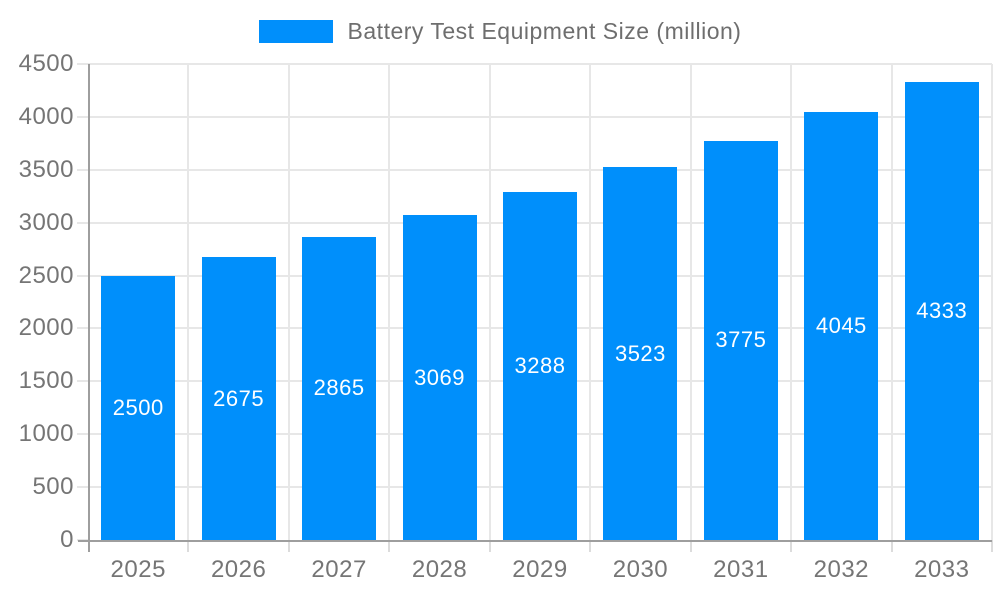  Describe the element at coordinates (46, 381) in the screenshot. I see `y-axis-tick-label: 1500` at that location.